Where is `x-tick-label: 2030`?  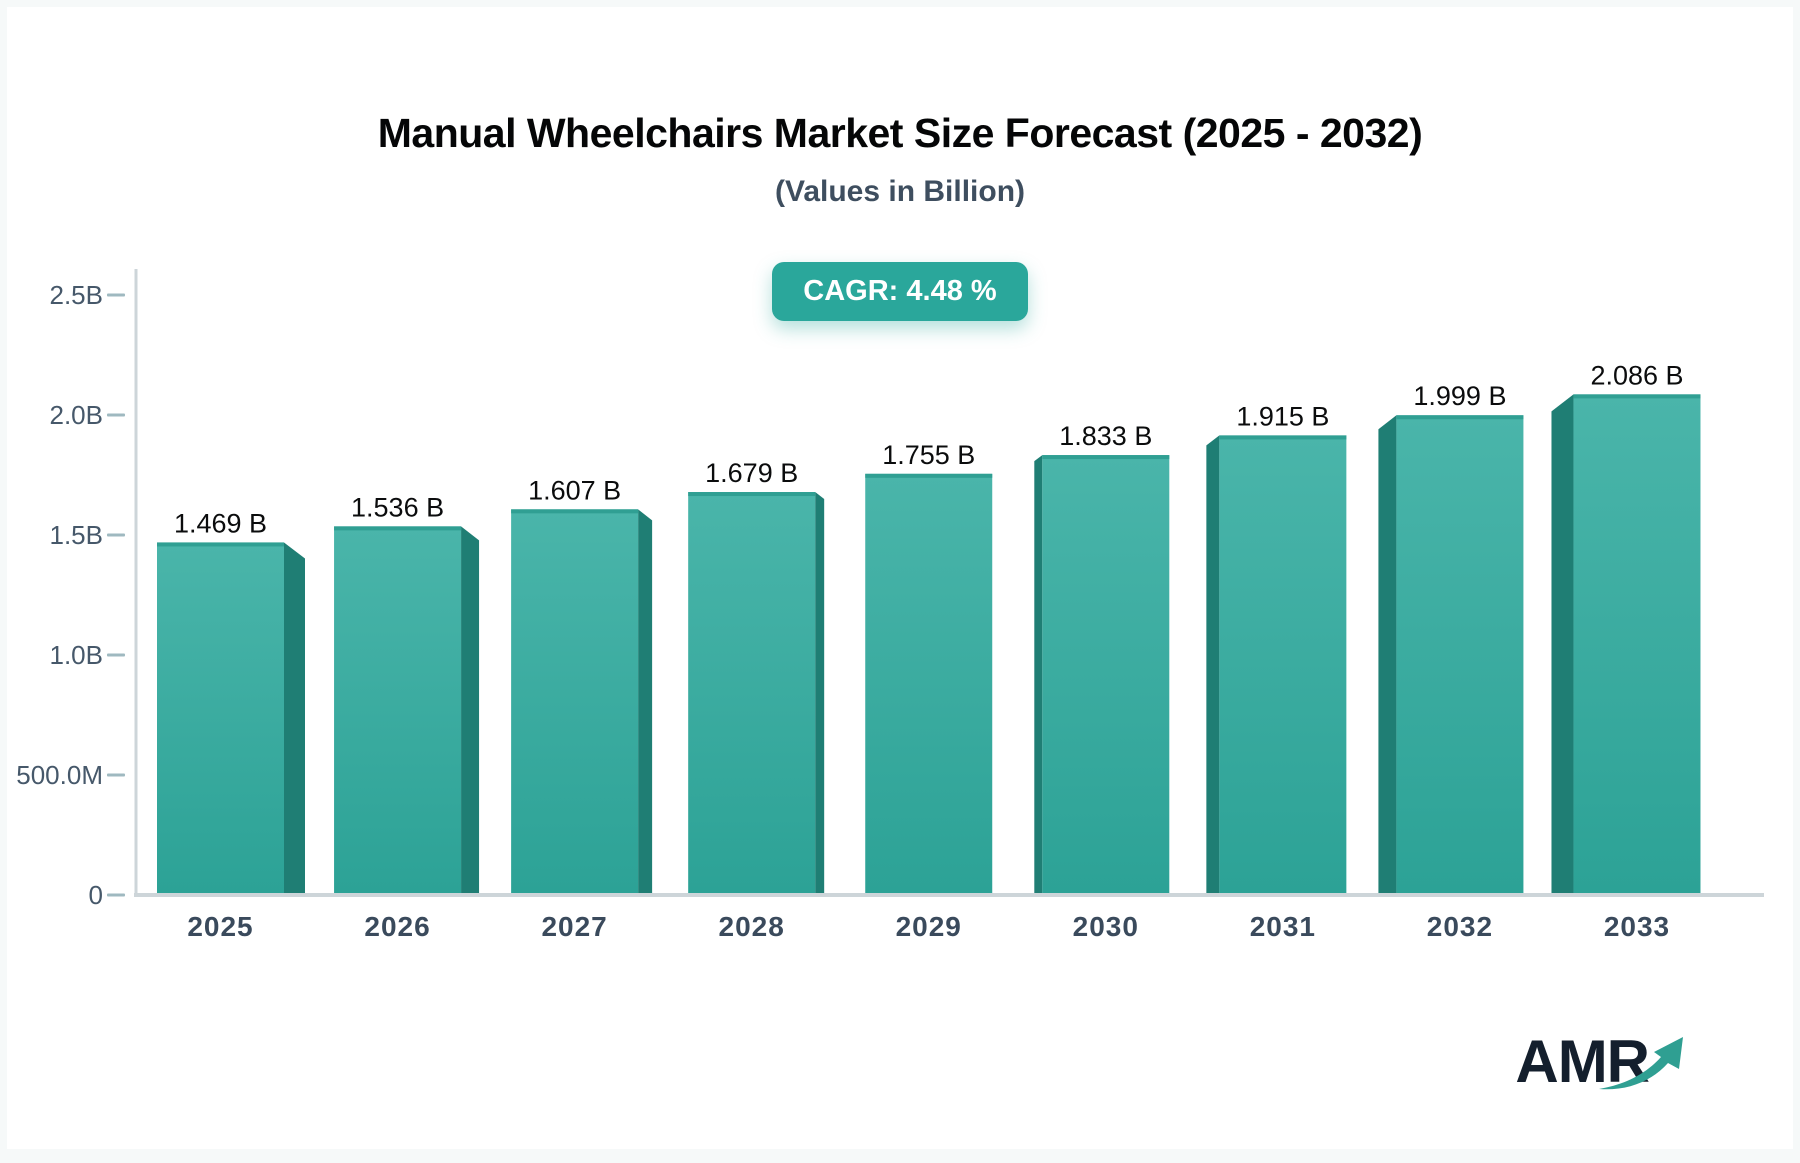
x-tick-label: 2030 is located at coordinates (1106, 926).